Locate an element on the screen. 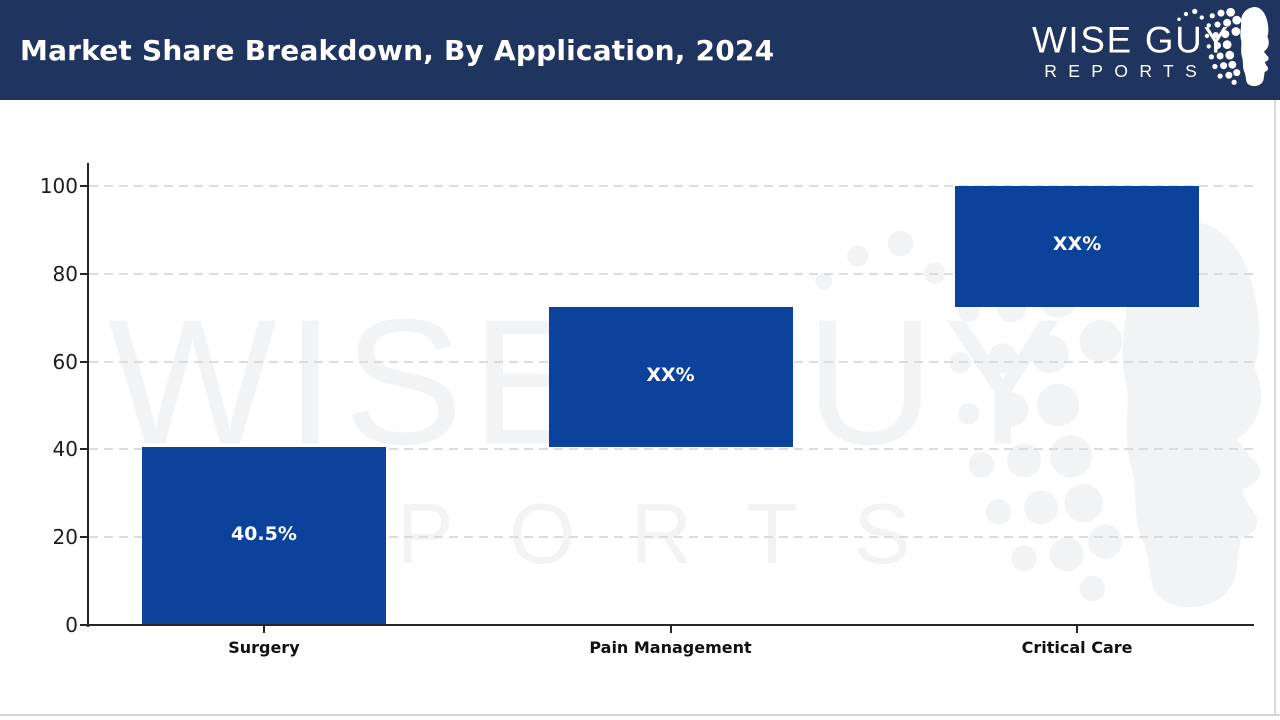  bar-value-label: 40.5% is located at coordinates (263, 534).